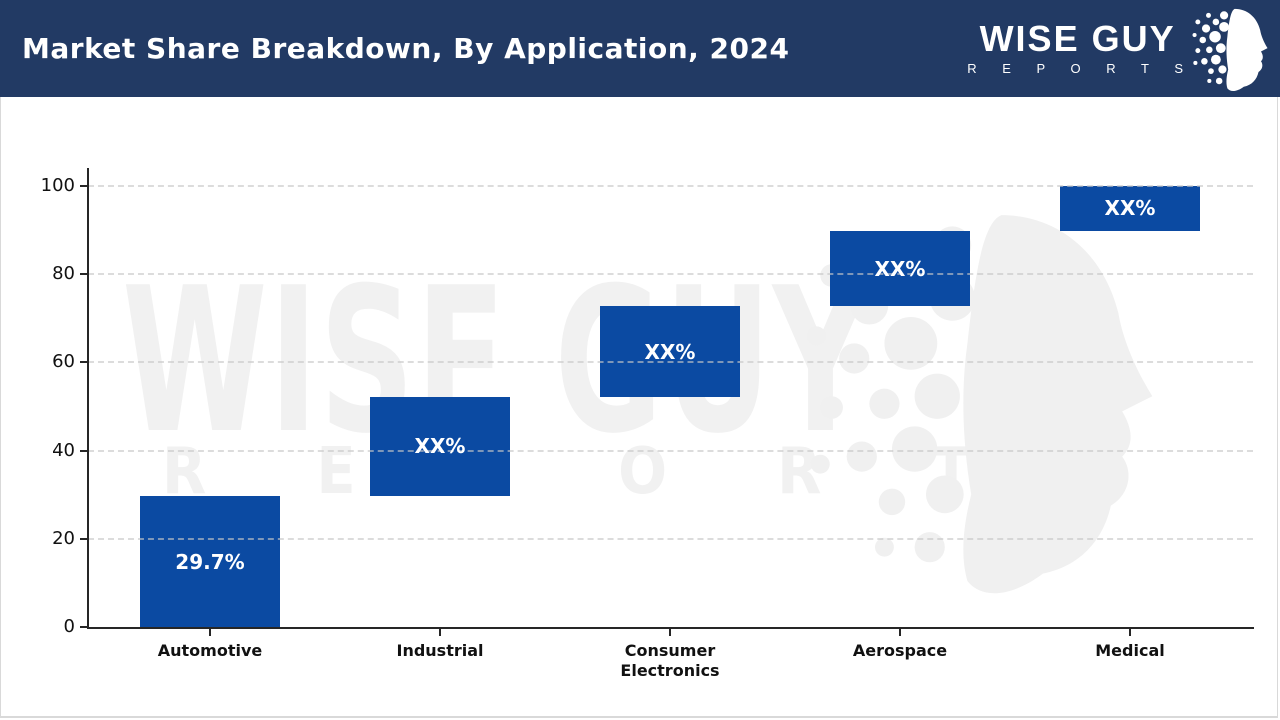 This screenshot has height=720, width=1280. I want to click on bar-consumer-electronics, so click(670, 351).